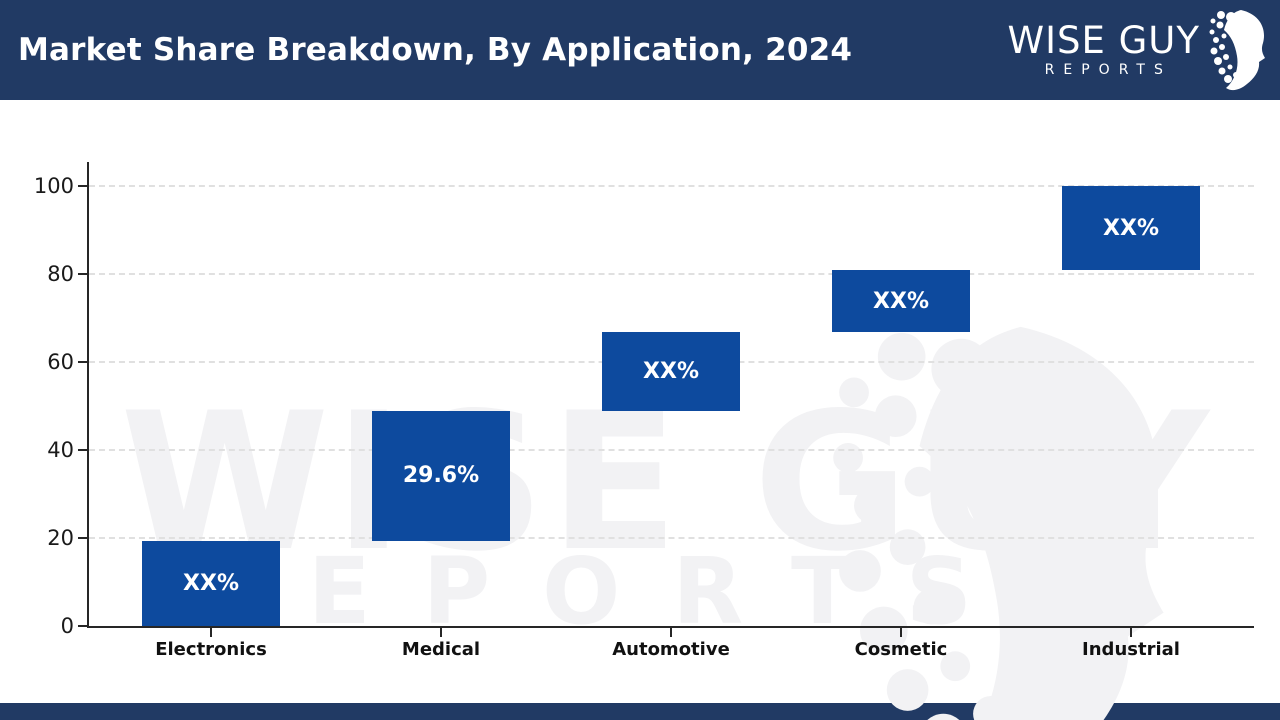 This screenshot has width=1280, height=720. What do you see at coordinates (60, 362) in the screenshot?
I see `y-tick-label-60: 60` at bounding box center [60, 362].